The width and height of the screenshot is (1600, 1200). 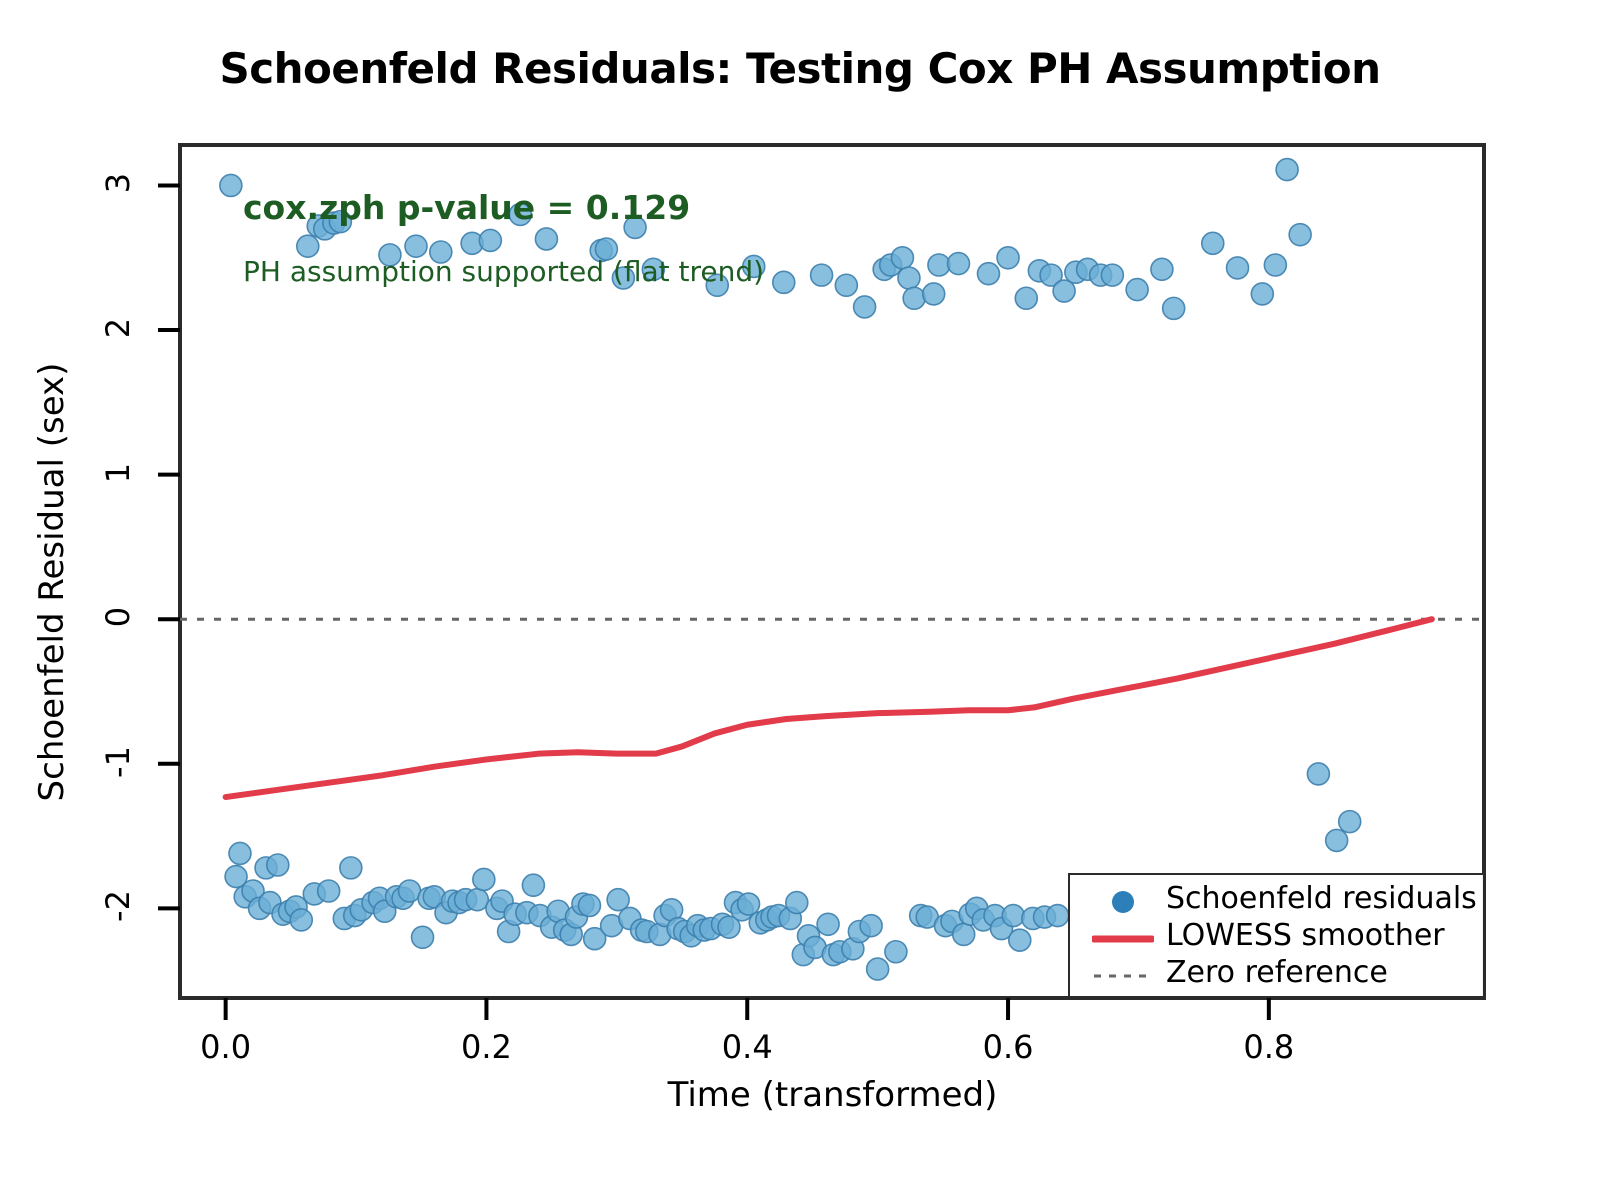 I want to click on lowess-smoother-line, so click(x=828, y=708).